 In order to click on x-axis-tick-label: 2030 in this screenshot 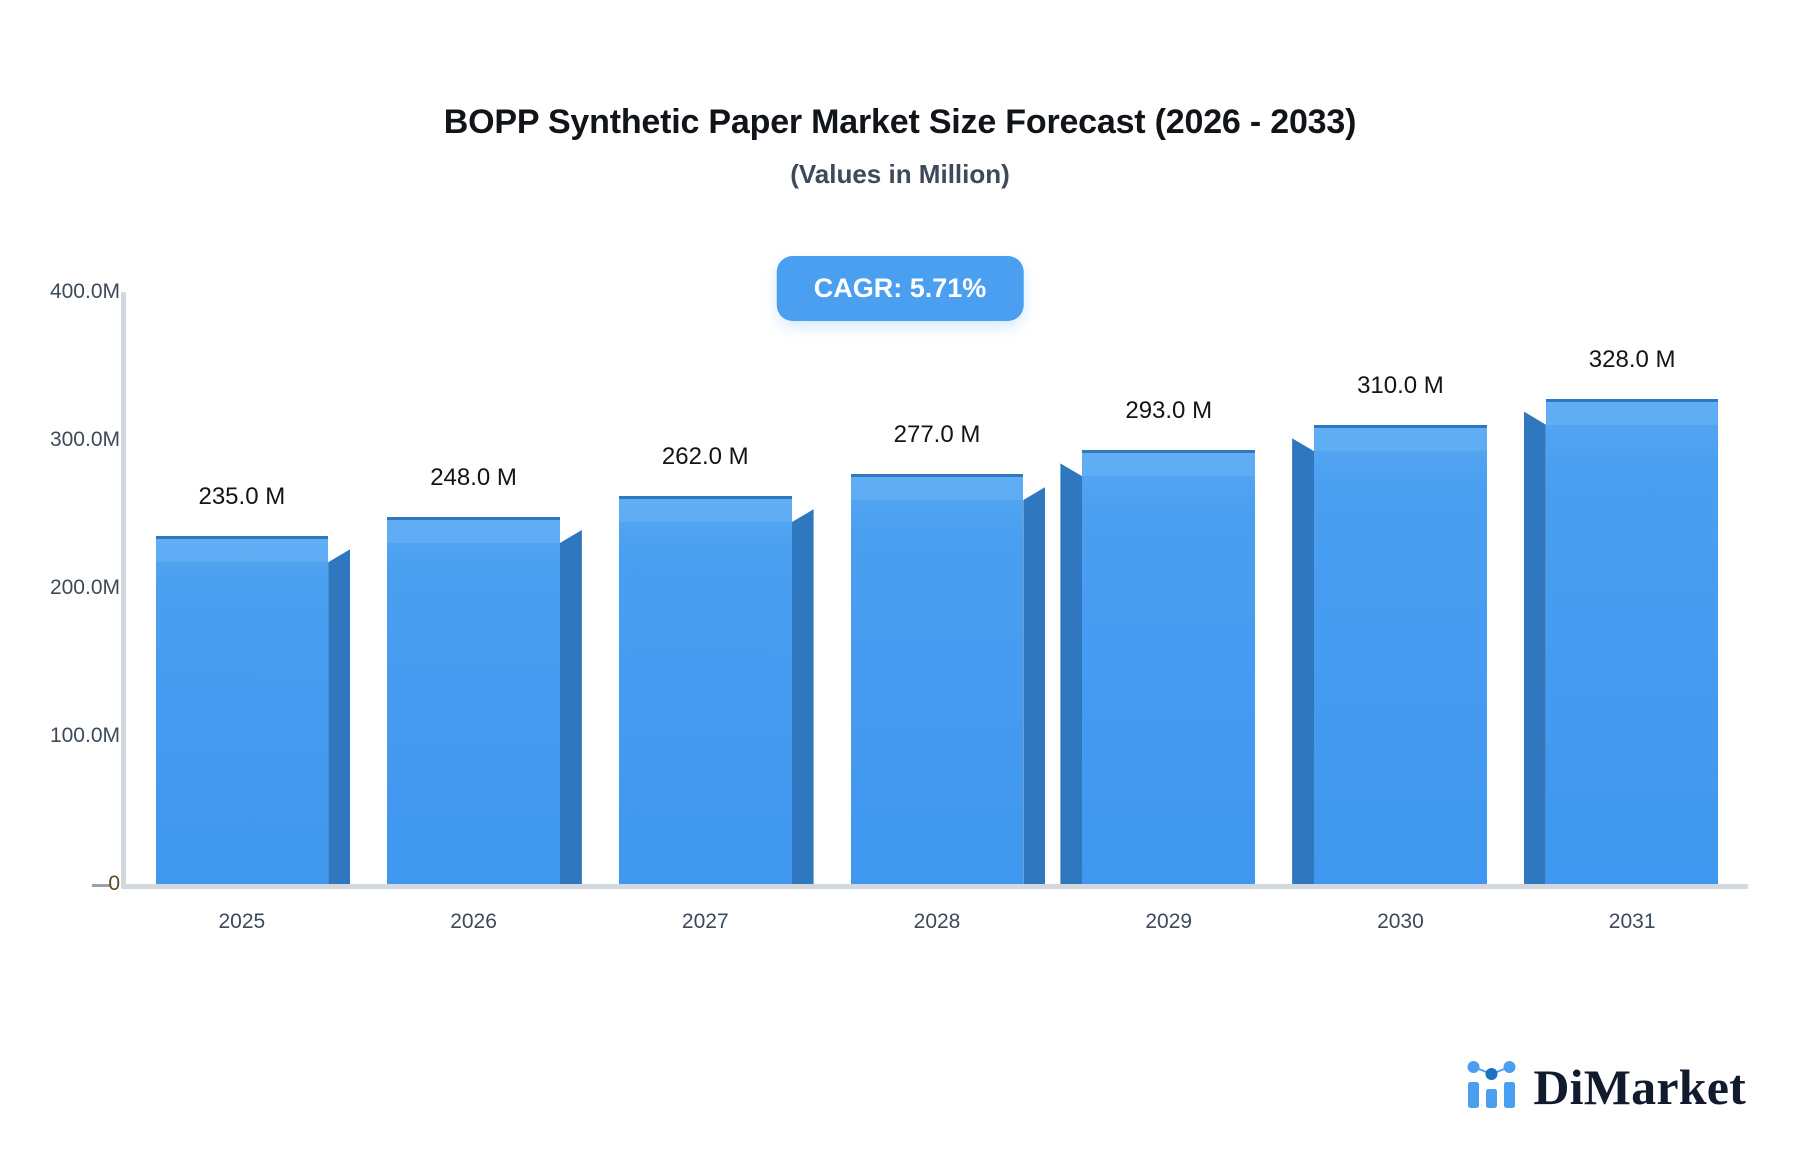, I will do `click(1400, 921)`.